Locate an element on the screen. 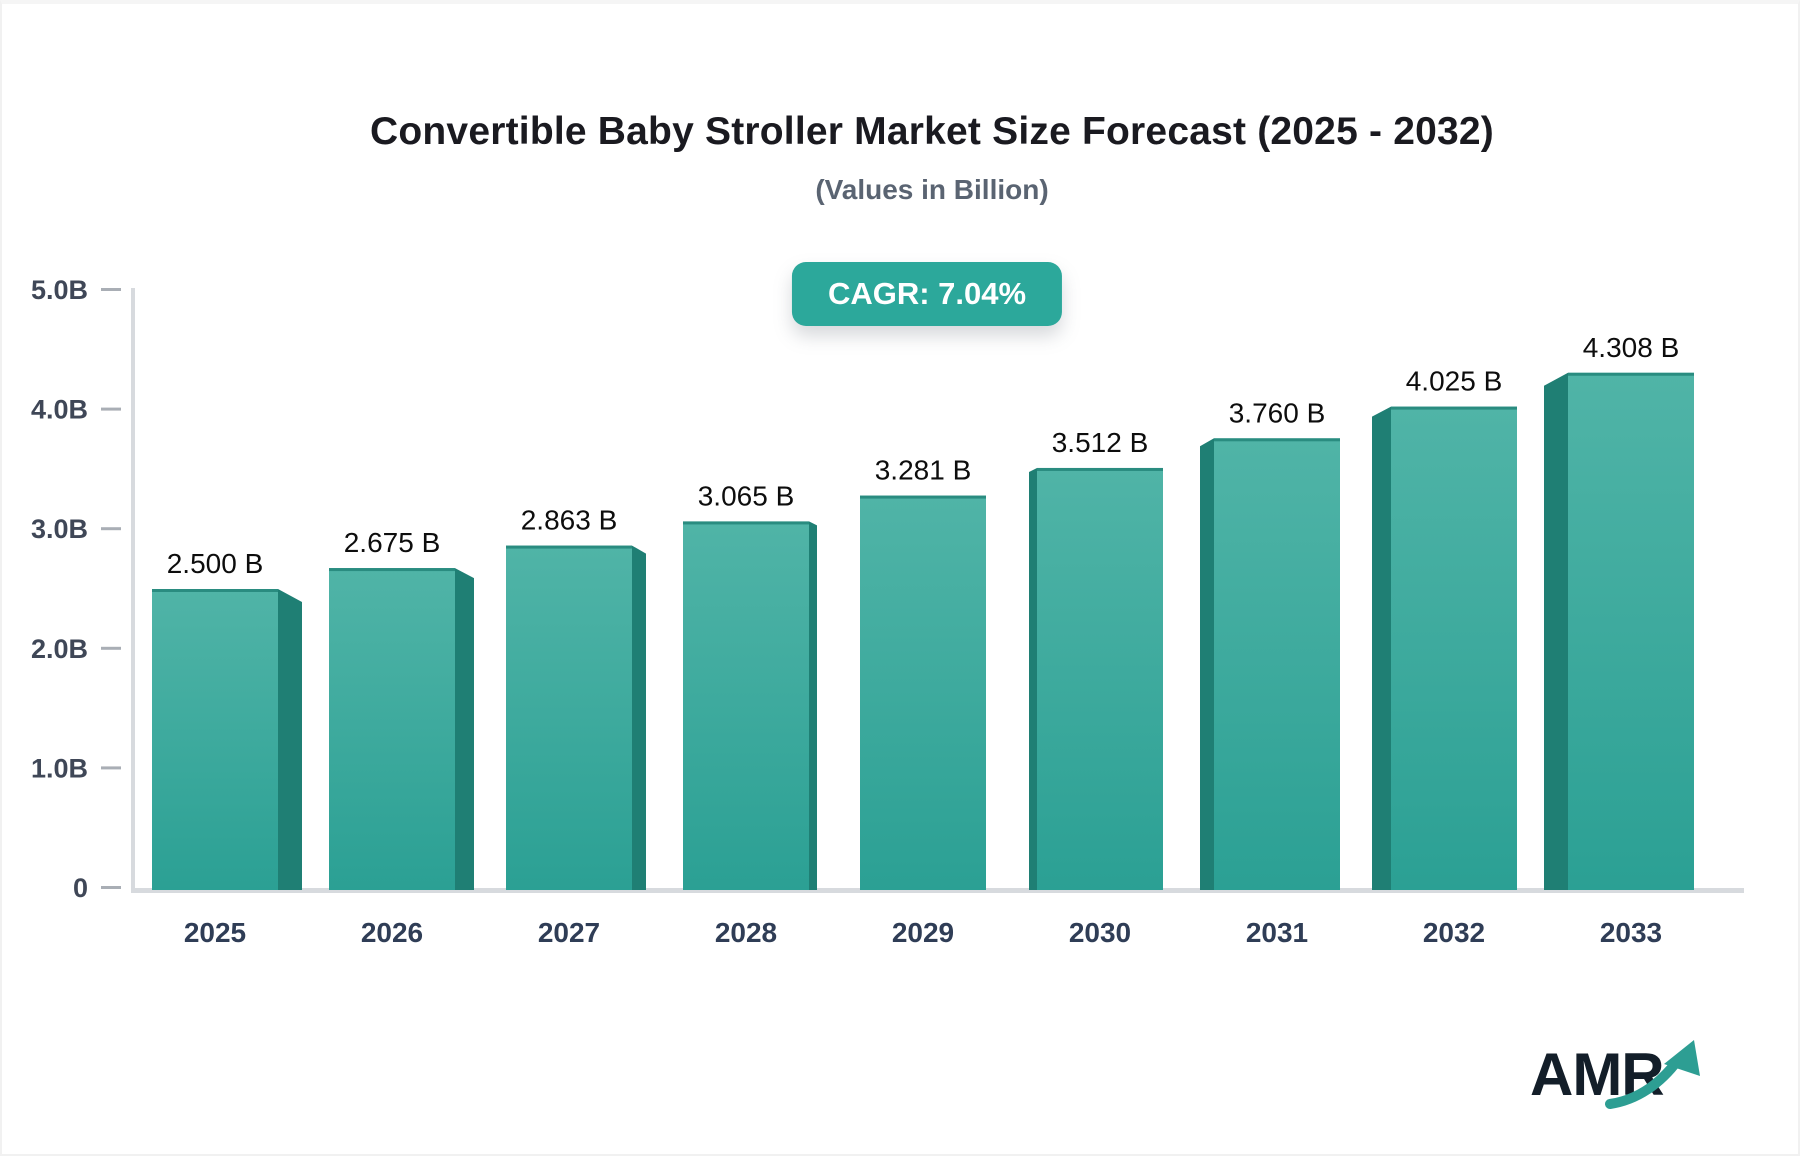 This screenshot has height=1156, width=1800. x-axis-label: 2032 is located at coordinates (1454, 932).